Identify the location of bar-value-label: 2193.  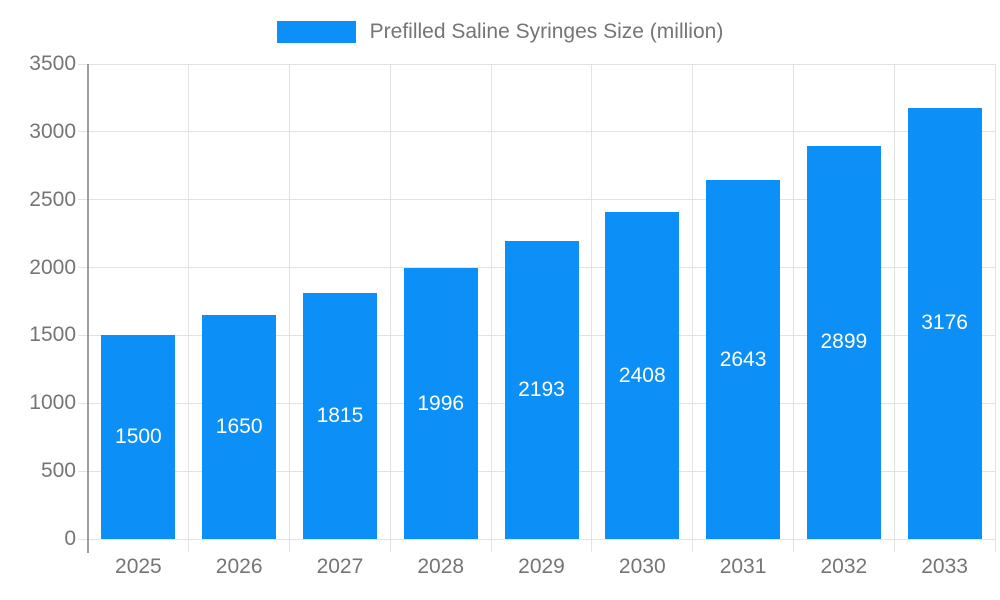
(541, 390).